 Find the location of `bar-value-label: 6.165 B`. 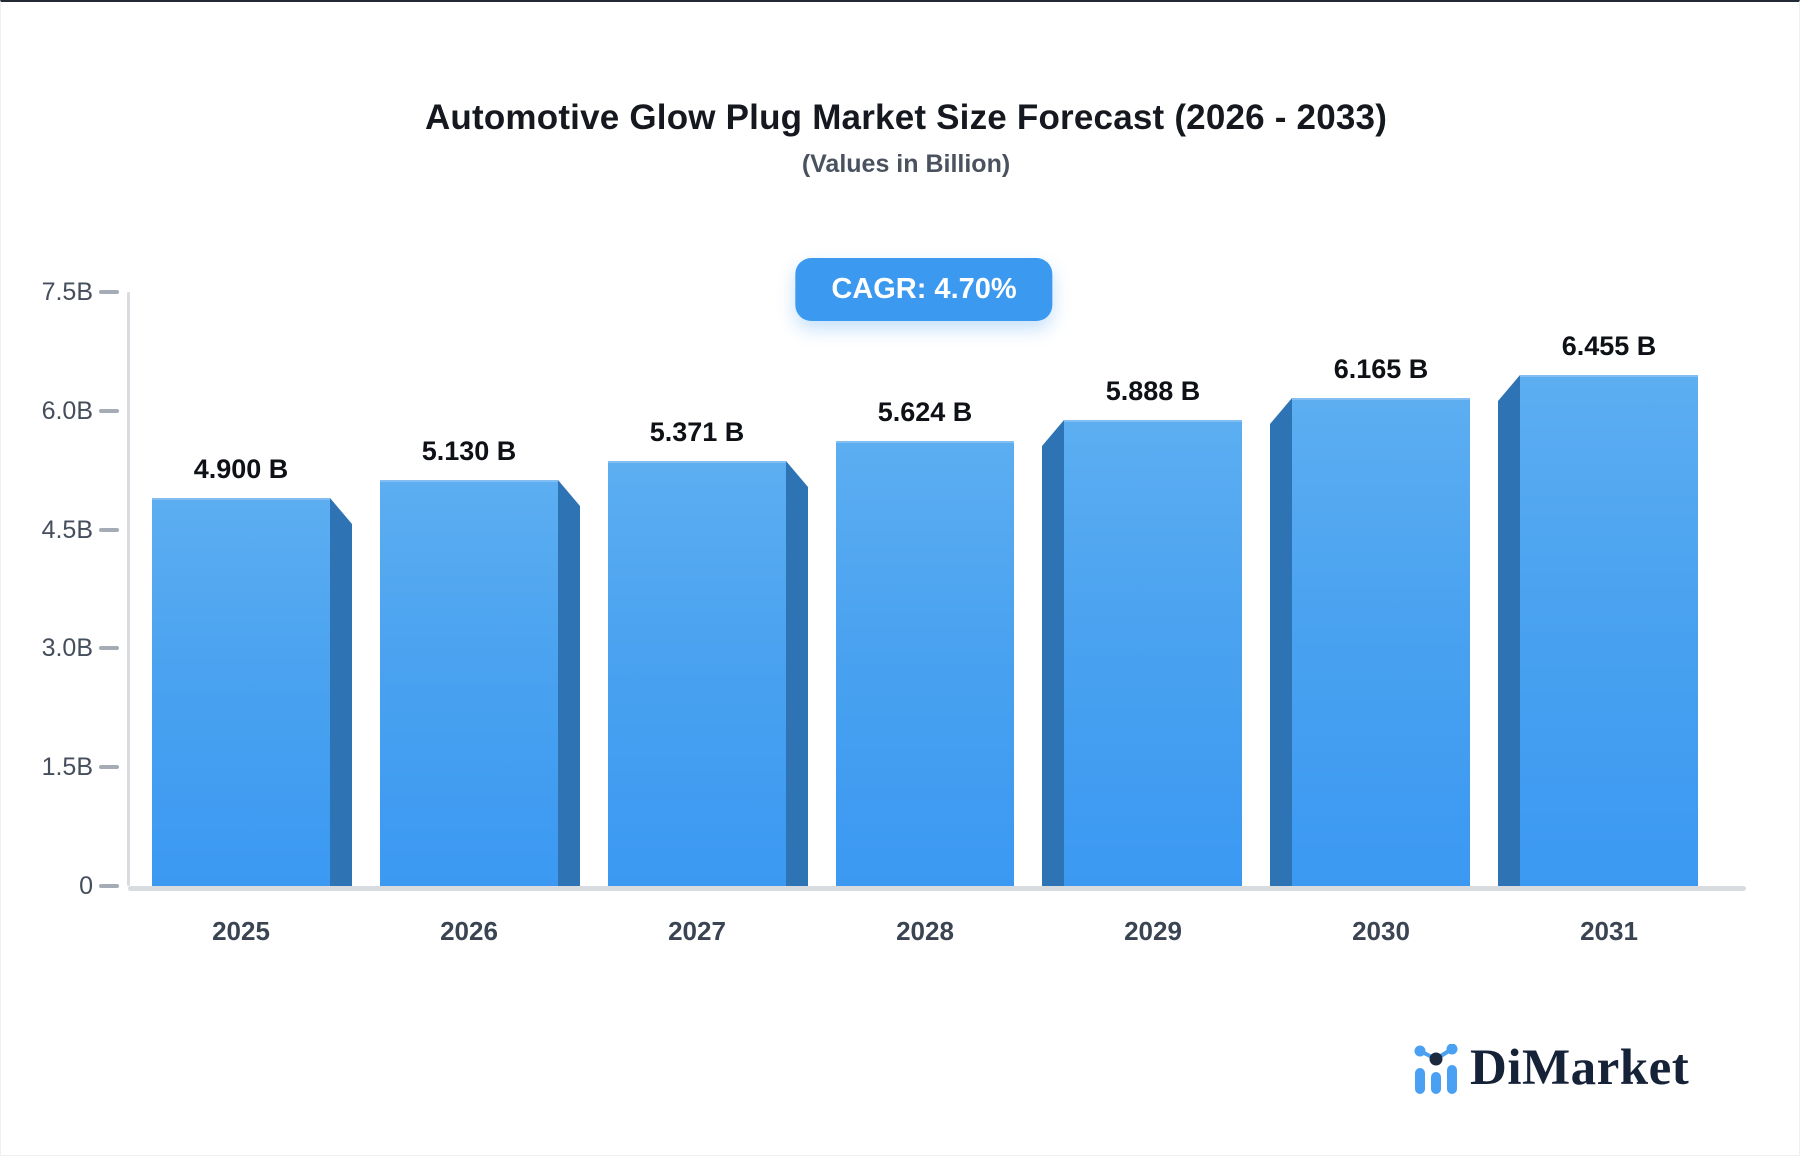

bar-value-label: 6.165 B is located at coordinates (1381, 369).